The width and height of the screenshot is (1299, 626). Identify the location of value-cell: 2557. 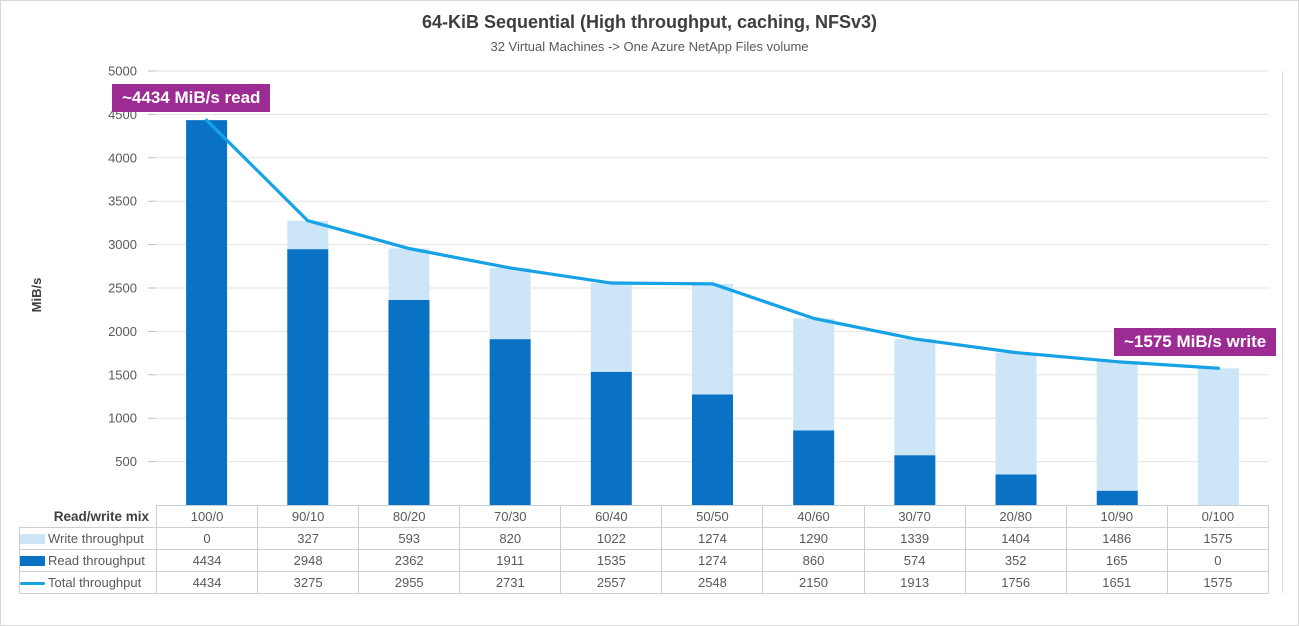
(611, 582).